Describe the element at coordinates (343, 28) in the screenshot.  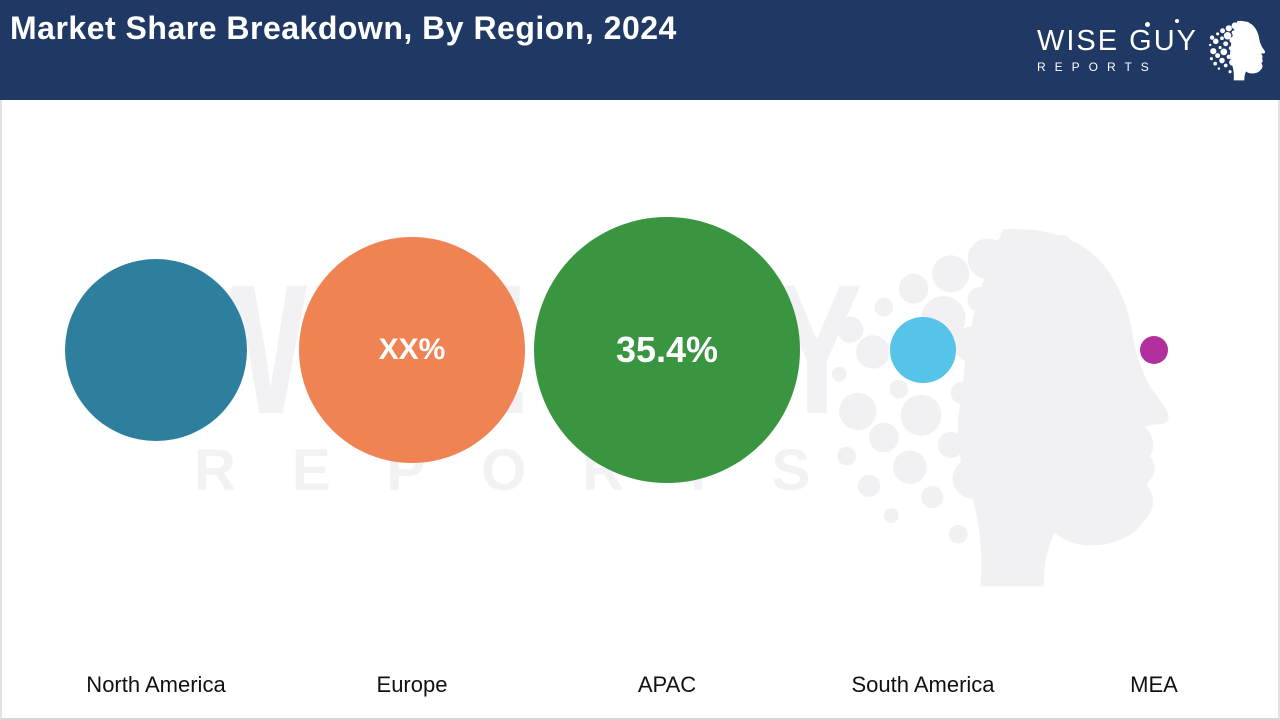
I see `page-title: Market Share Breakdown, By Region, 2024` at that location.